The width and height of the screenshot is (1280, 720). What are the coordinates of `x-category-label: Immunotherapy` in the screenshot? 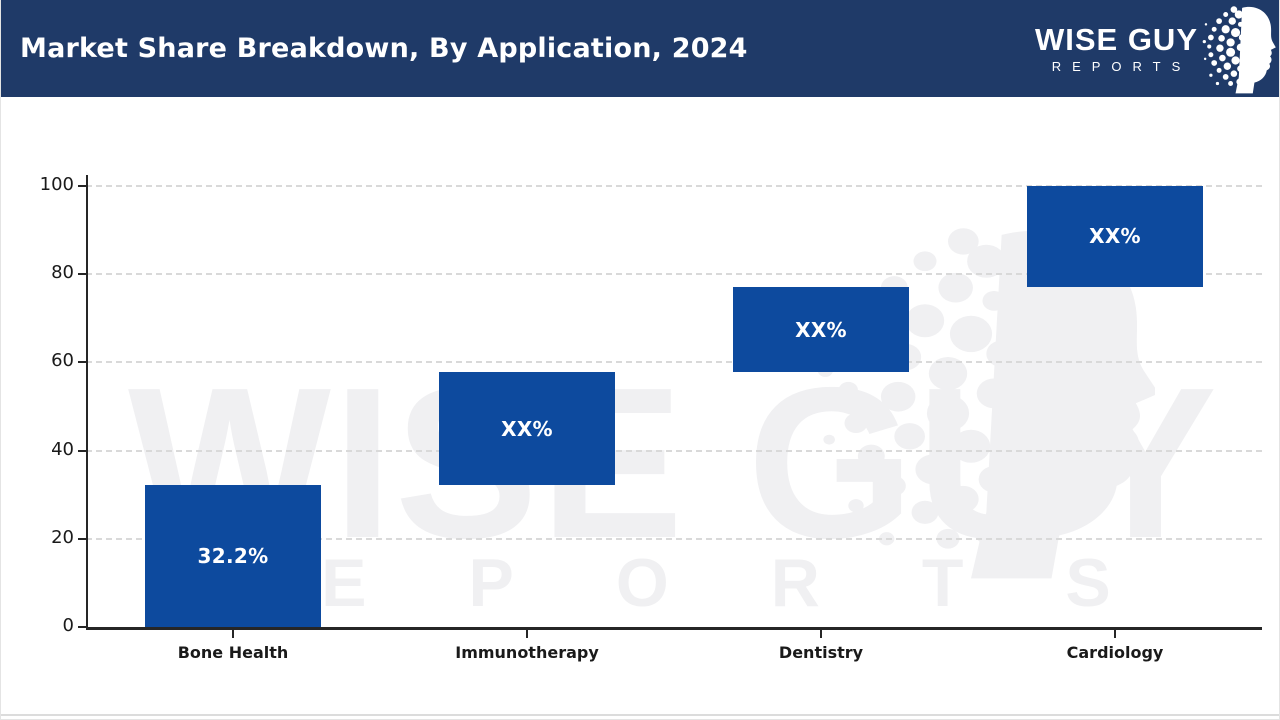 It's located at (527, 652).